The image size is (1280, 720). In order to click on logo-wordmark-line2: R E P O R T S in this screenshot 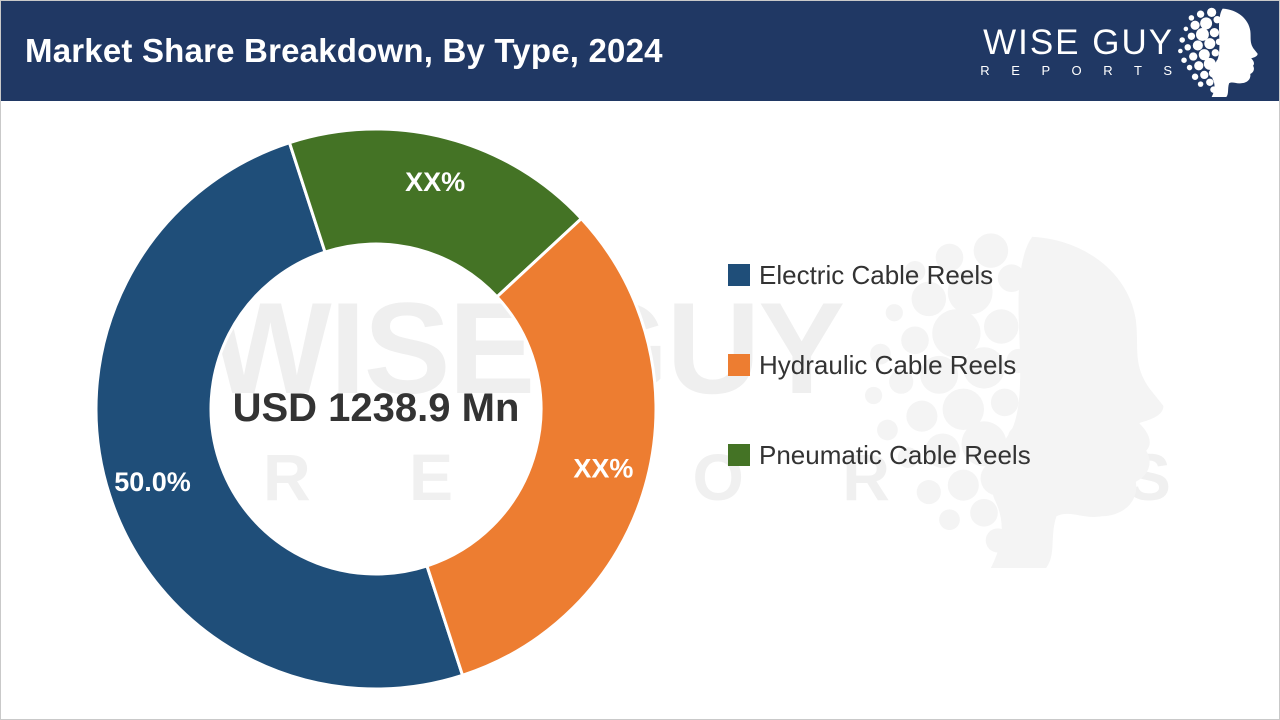, I will do `click(1080, 70)`.